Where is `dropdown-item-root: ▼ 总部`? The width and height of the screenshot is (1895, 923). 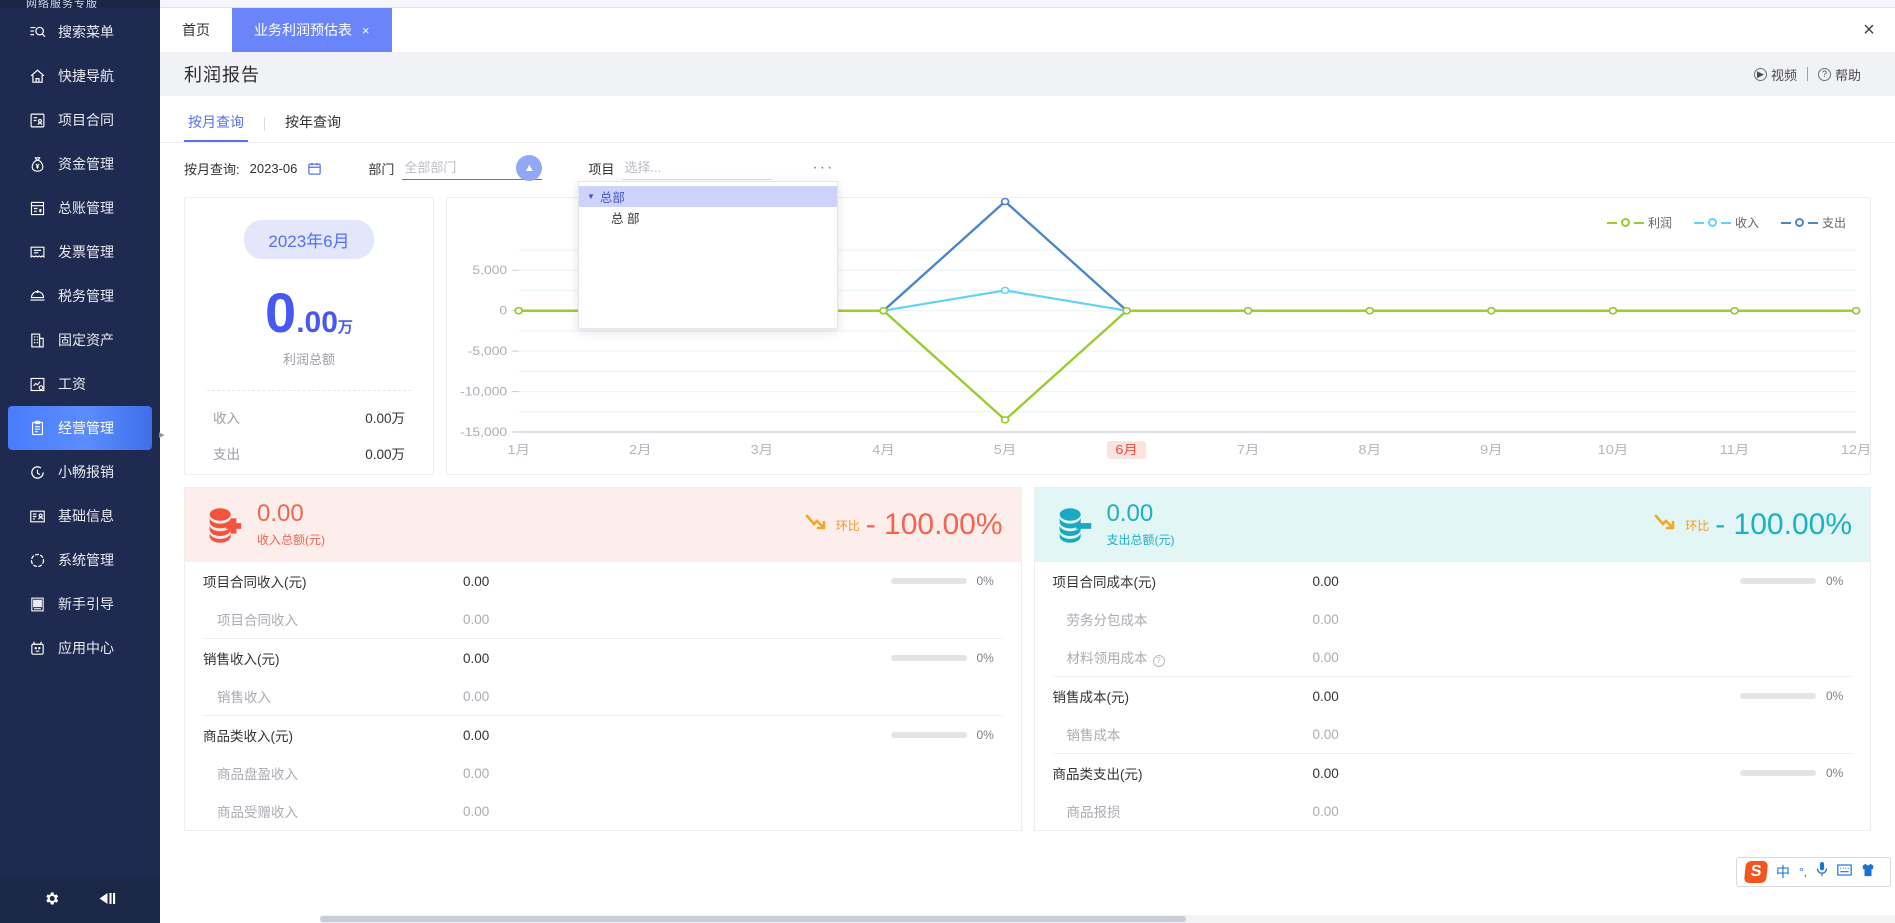
dropdown-item-root: ▼ 总部 is located at coordinates (708, 196).